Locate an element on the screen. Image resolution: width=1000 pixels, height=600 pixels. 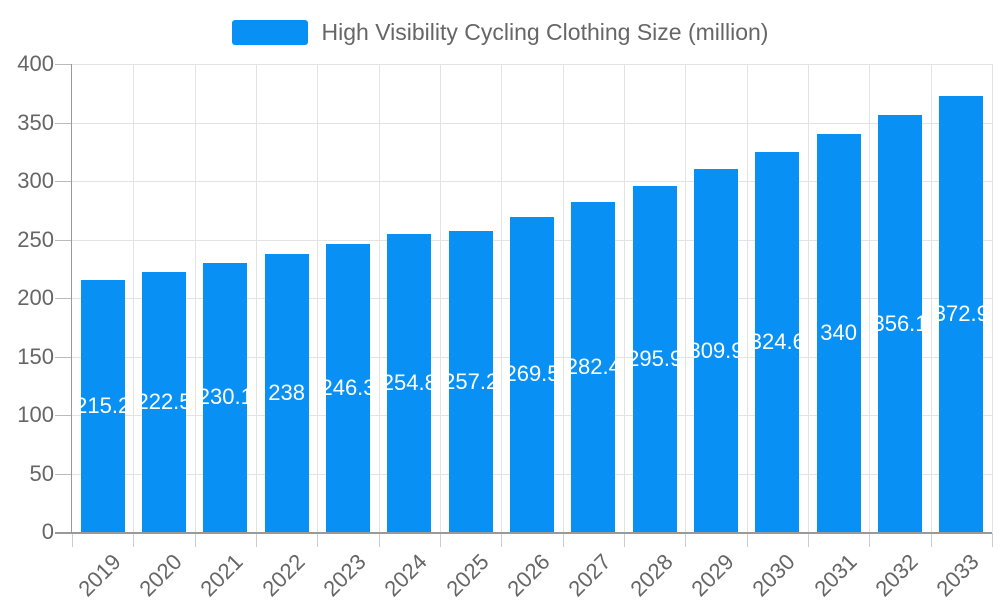
bar: 269.5 is located at coordinates (532, 374).